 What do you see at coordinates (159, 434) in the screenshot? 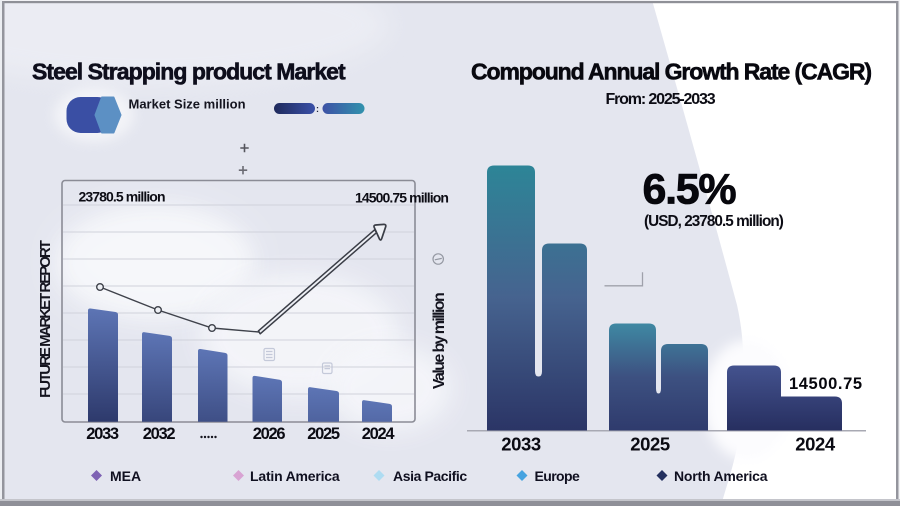
I see `svg-text: 2032` at bounding box center [159, 434].